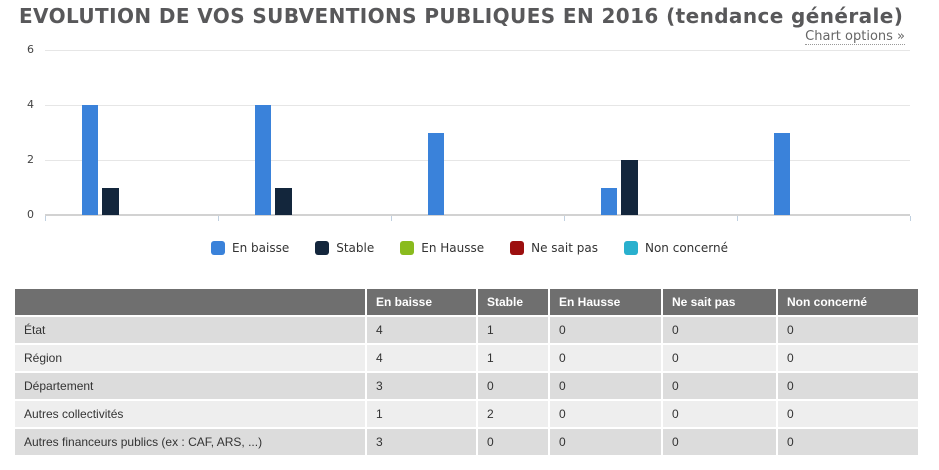 This screenshot has height=470, width=939. What do you see at coordinates (190, 302) in the screenshot?
I see `table-header-cell` at bounding box center [190, 302].